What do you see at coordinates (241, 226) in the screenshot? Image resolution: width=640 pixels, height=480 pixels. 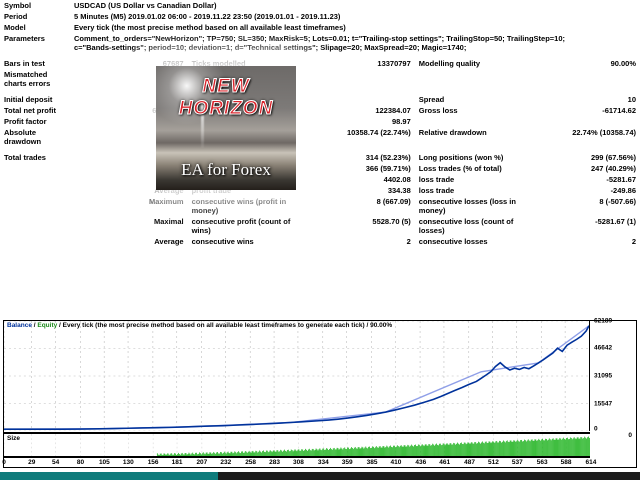 I see `row-label-maximal-consecutive-profit: consecutive profit (count of wins)` at bounding box center [241, 226].